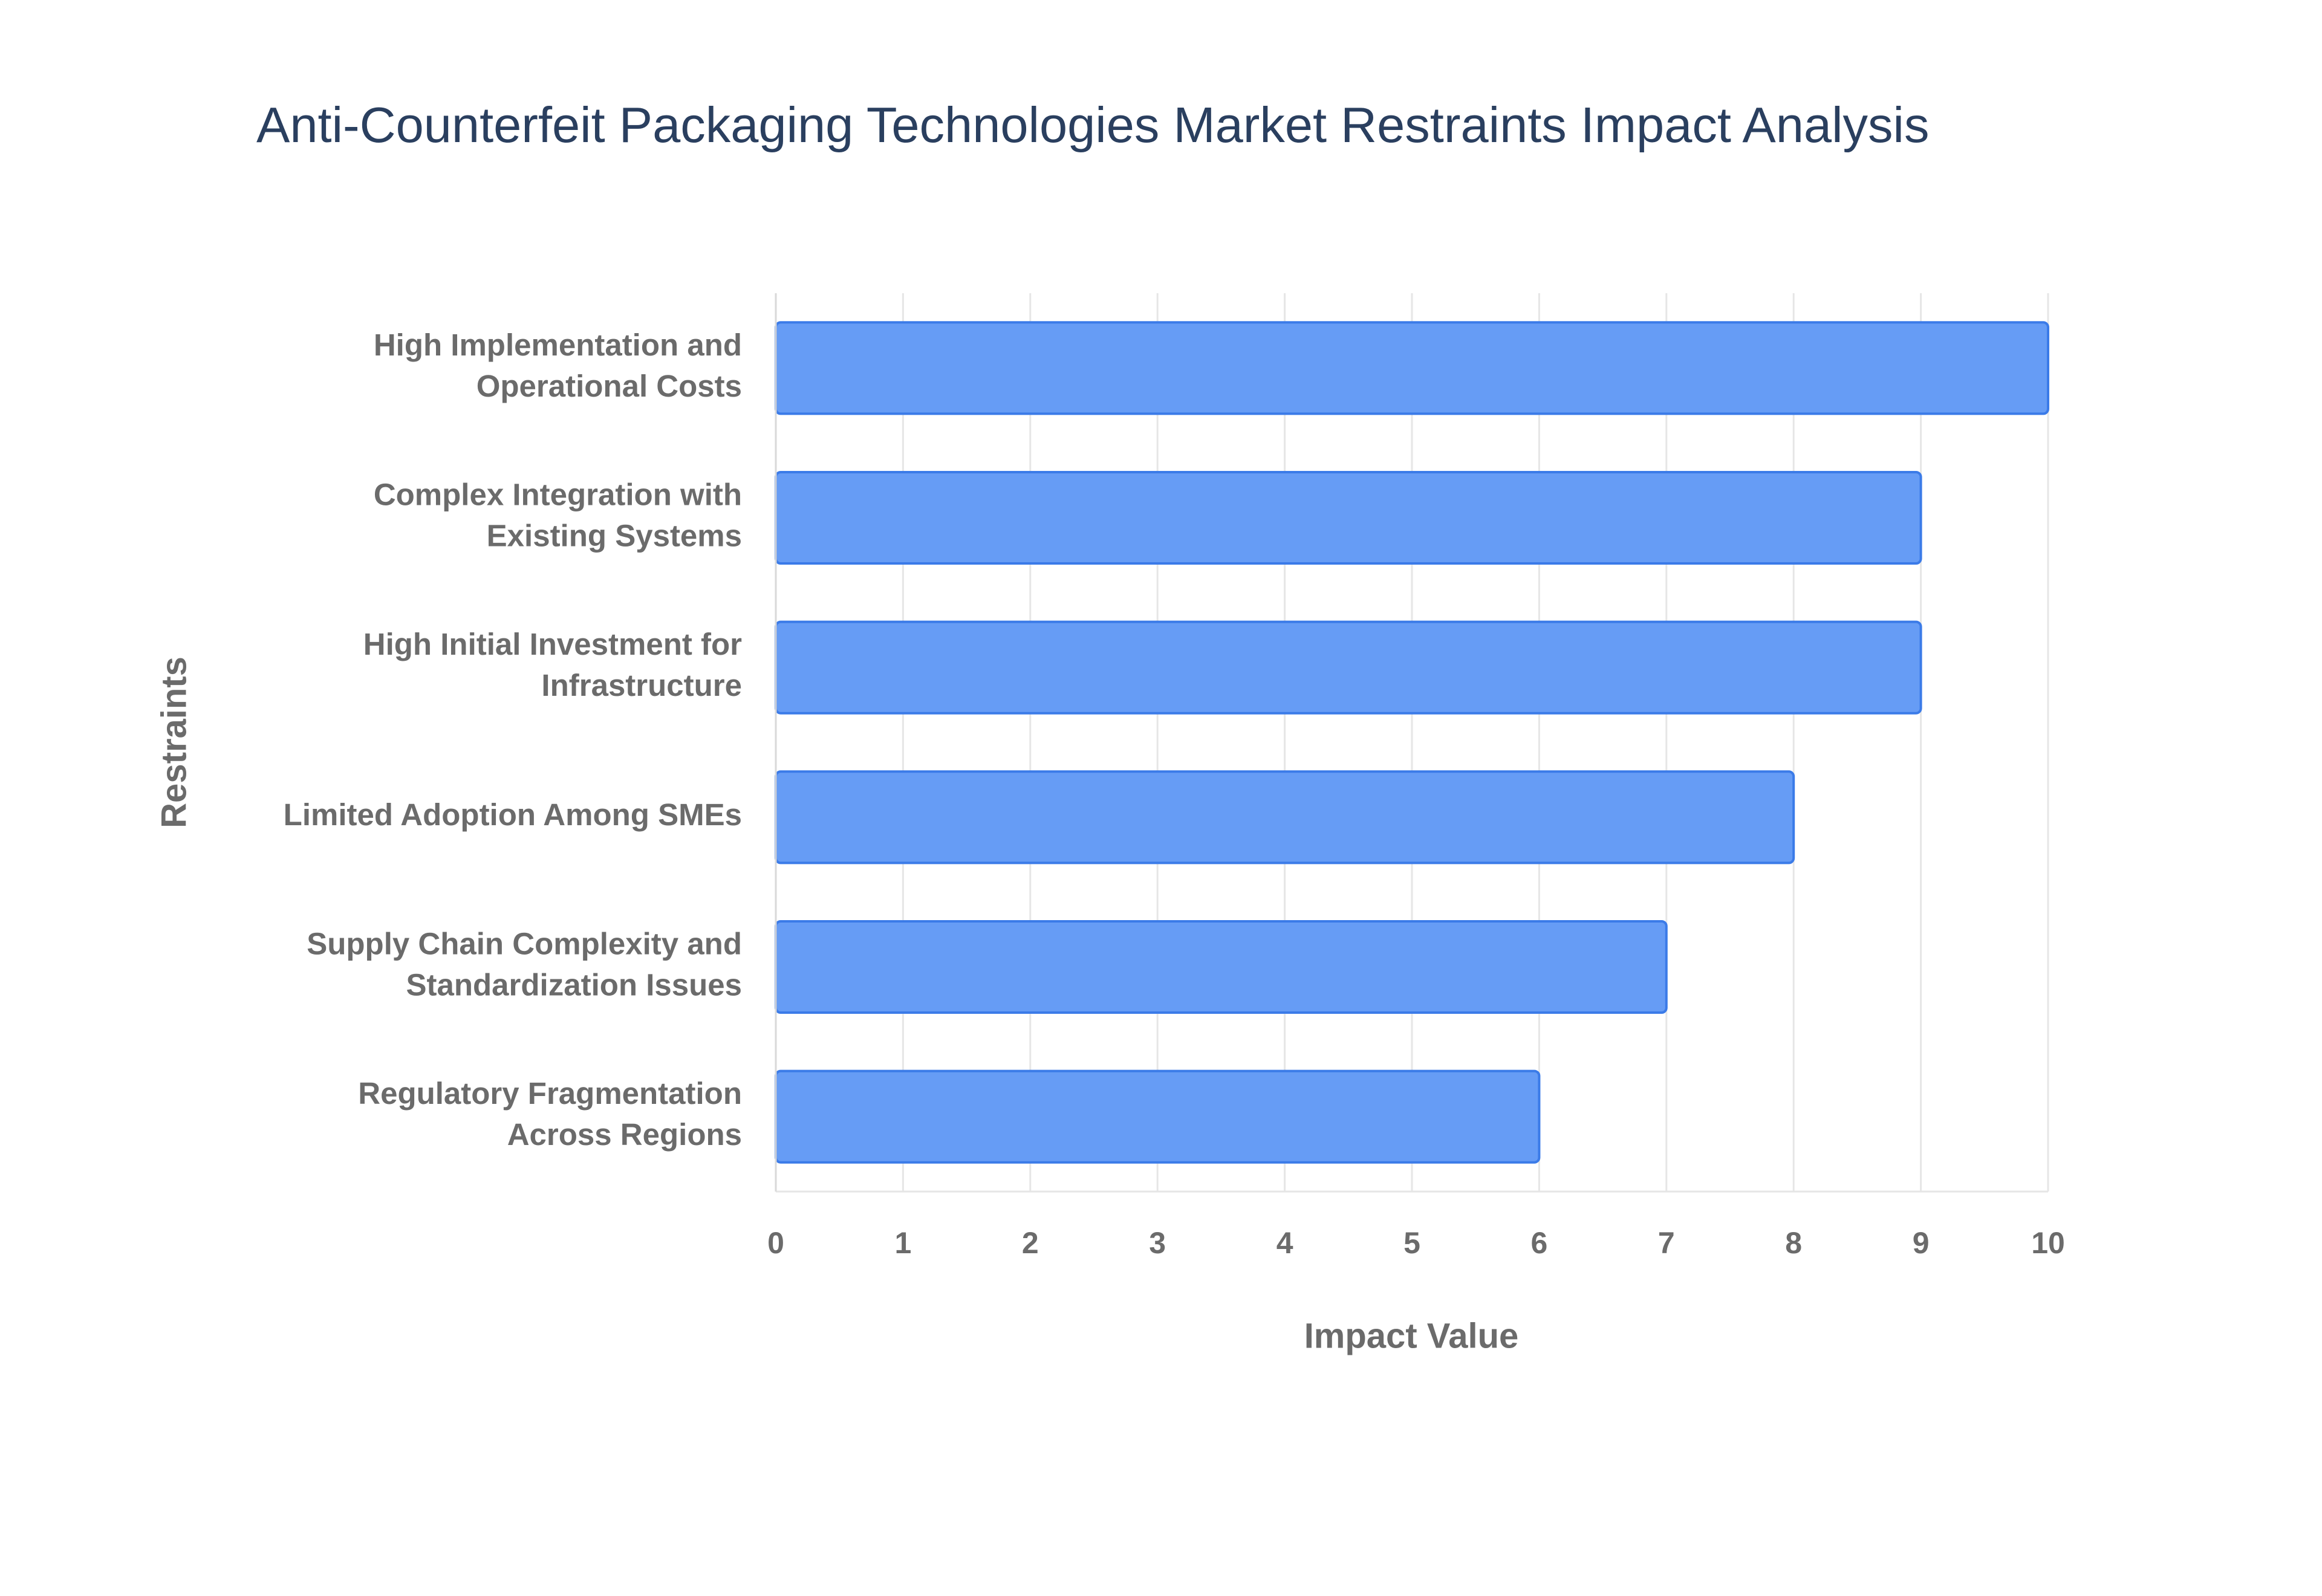 This screenshot has width=2322, height=1596. What do you see at coordinates (1030, 1243) in the screenshot?
I see `x-tick-label: 2` at bounding box center [1030, 1243].